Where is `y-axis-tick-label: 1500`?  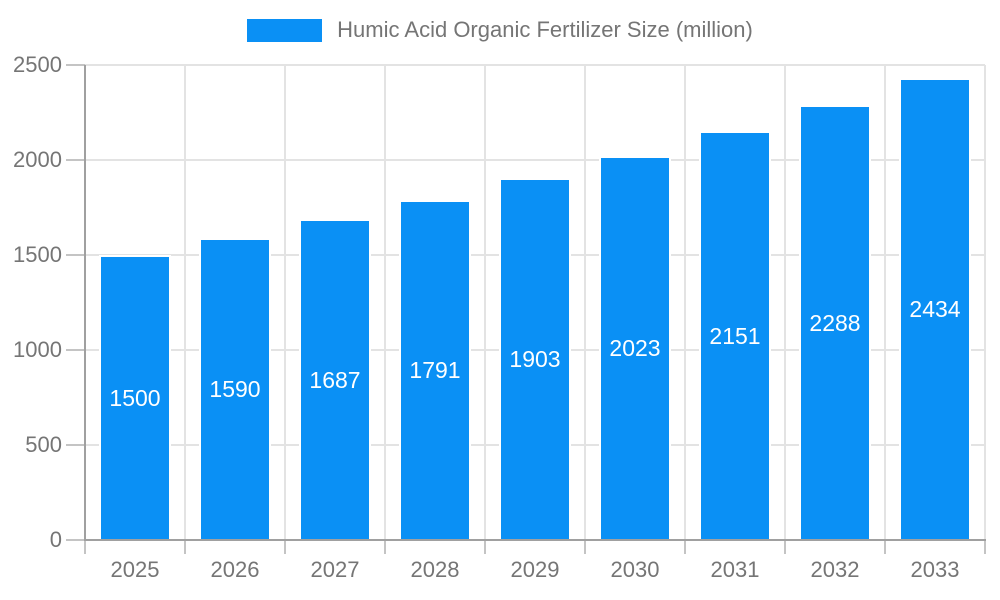 y-axis-tick-label: 1500 is located at coordinates (37, 254).